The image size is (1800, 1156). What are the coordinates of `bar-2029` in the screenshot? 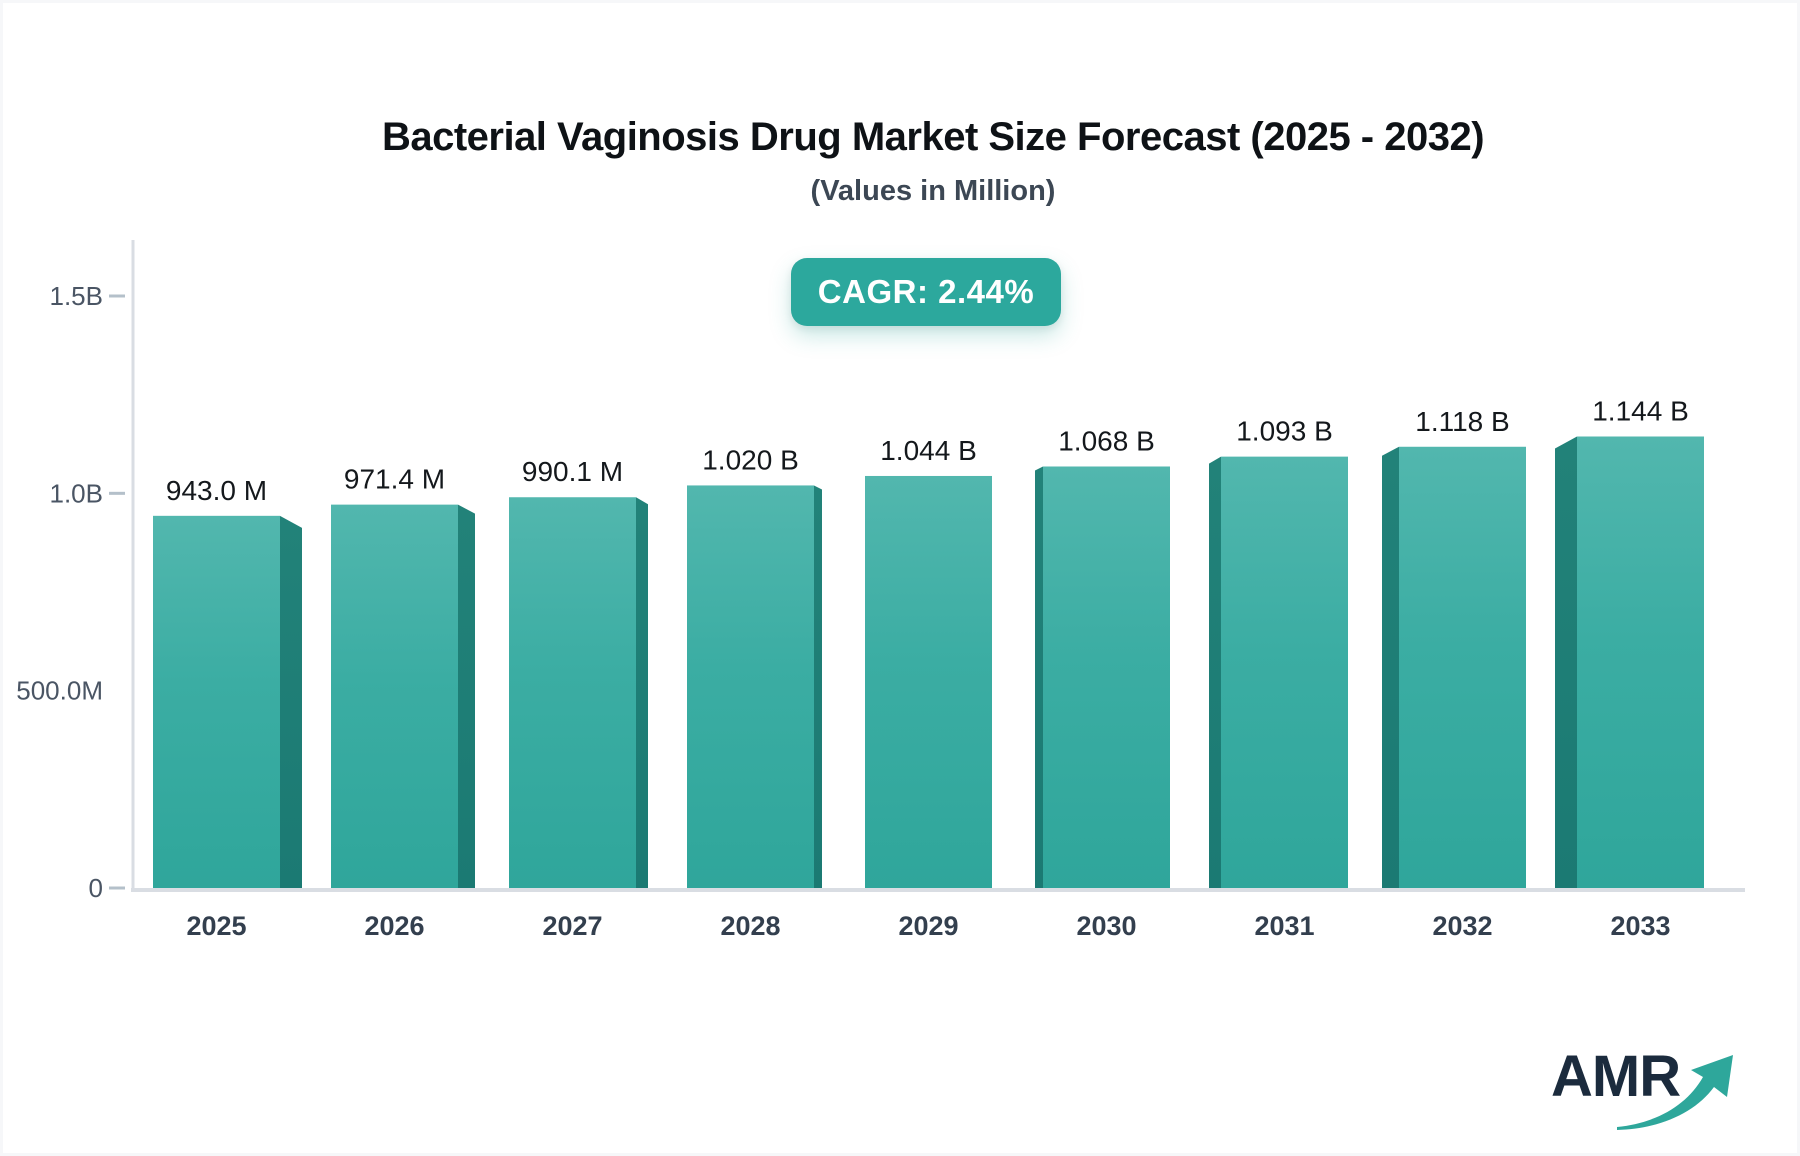 It's located at (928, 681).